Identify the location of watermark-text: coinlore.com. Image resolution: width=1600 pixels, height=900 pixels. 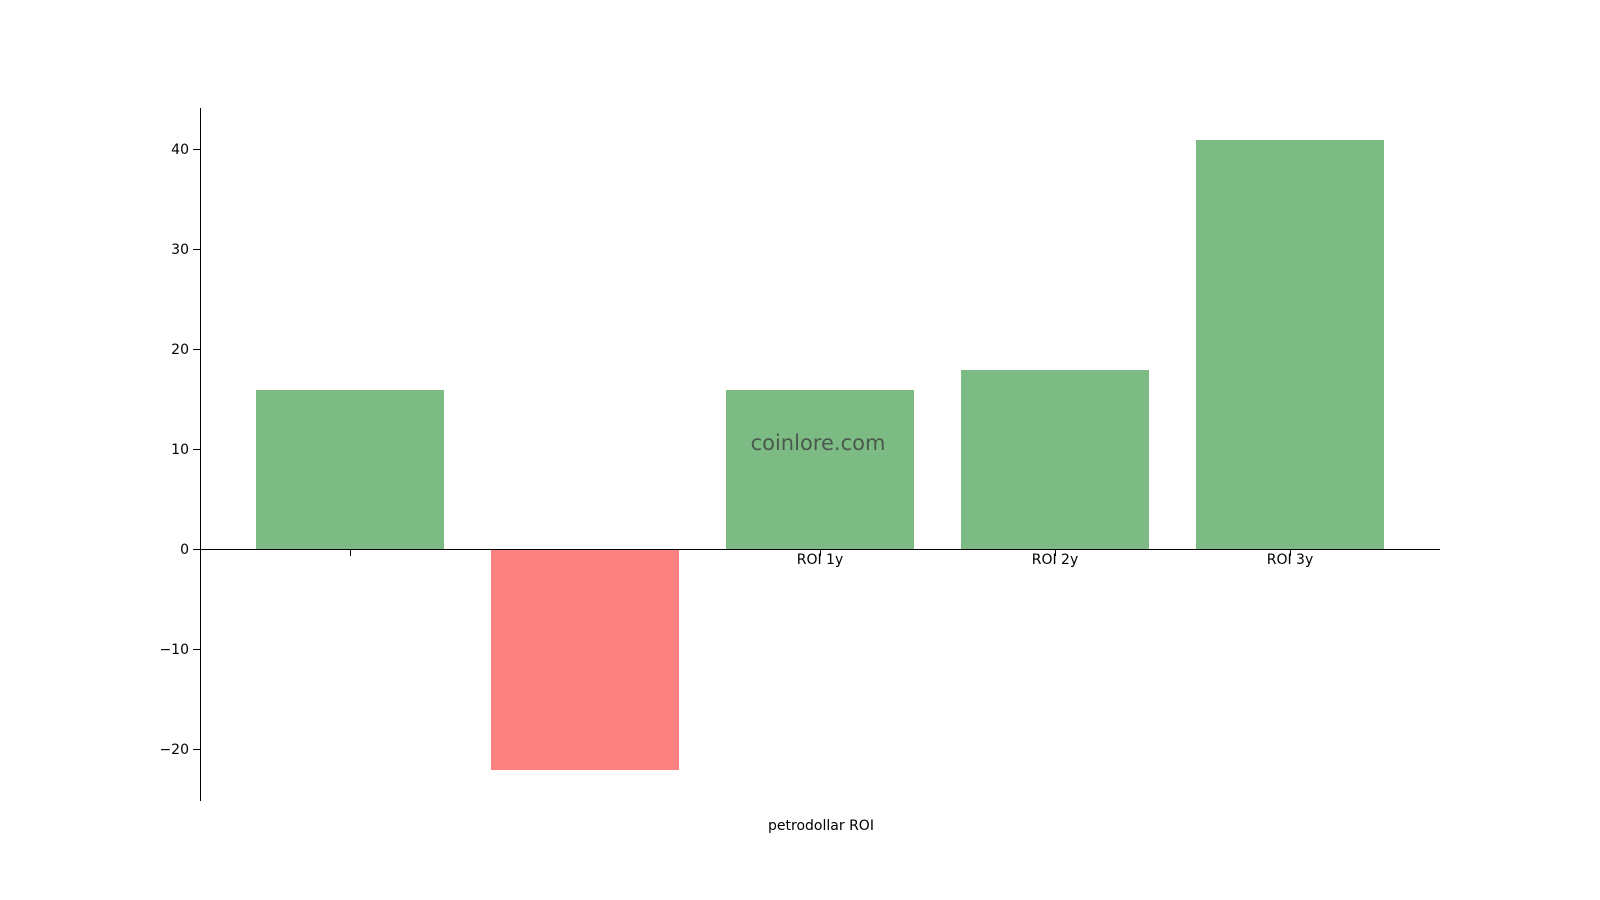
(818, 443).